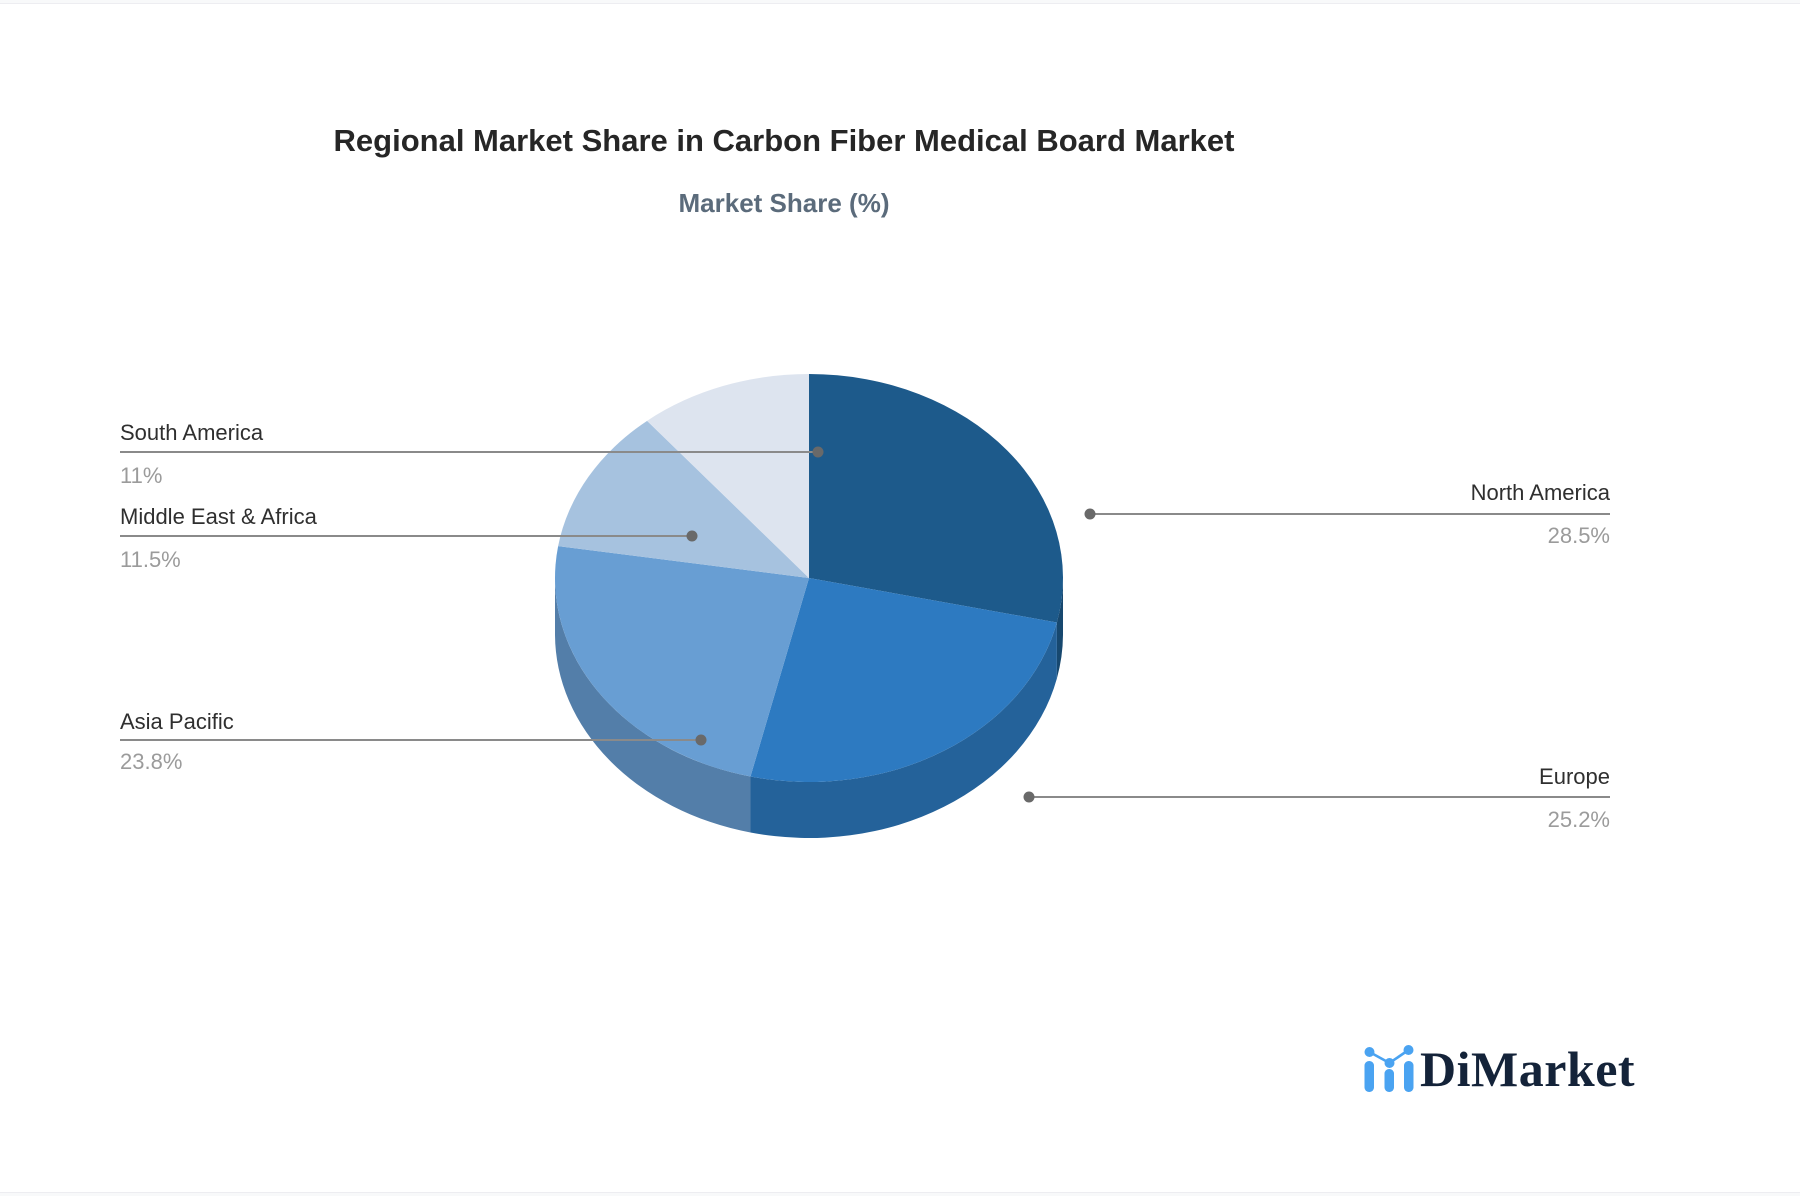 The width and height of the screenshot is (1800, 1196). Describe the element at coordinates (150, 559) in the screenshot. I see `slice-value-middle-east-africa: 11.5%` at that location.